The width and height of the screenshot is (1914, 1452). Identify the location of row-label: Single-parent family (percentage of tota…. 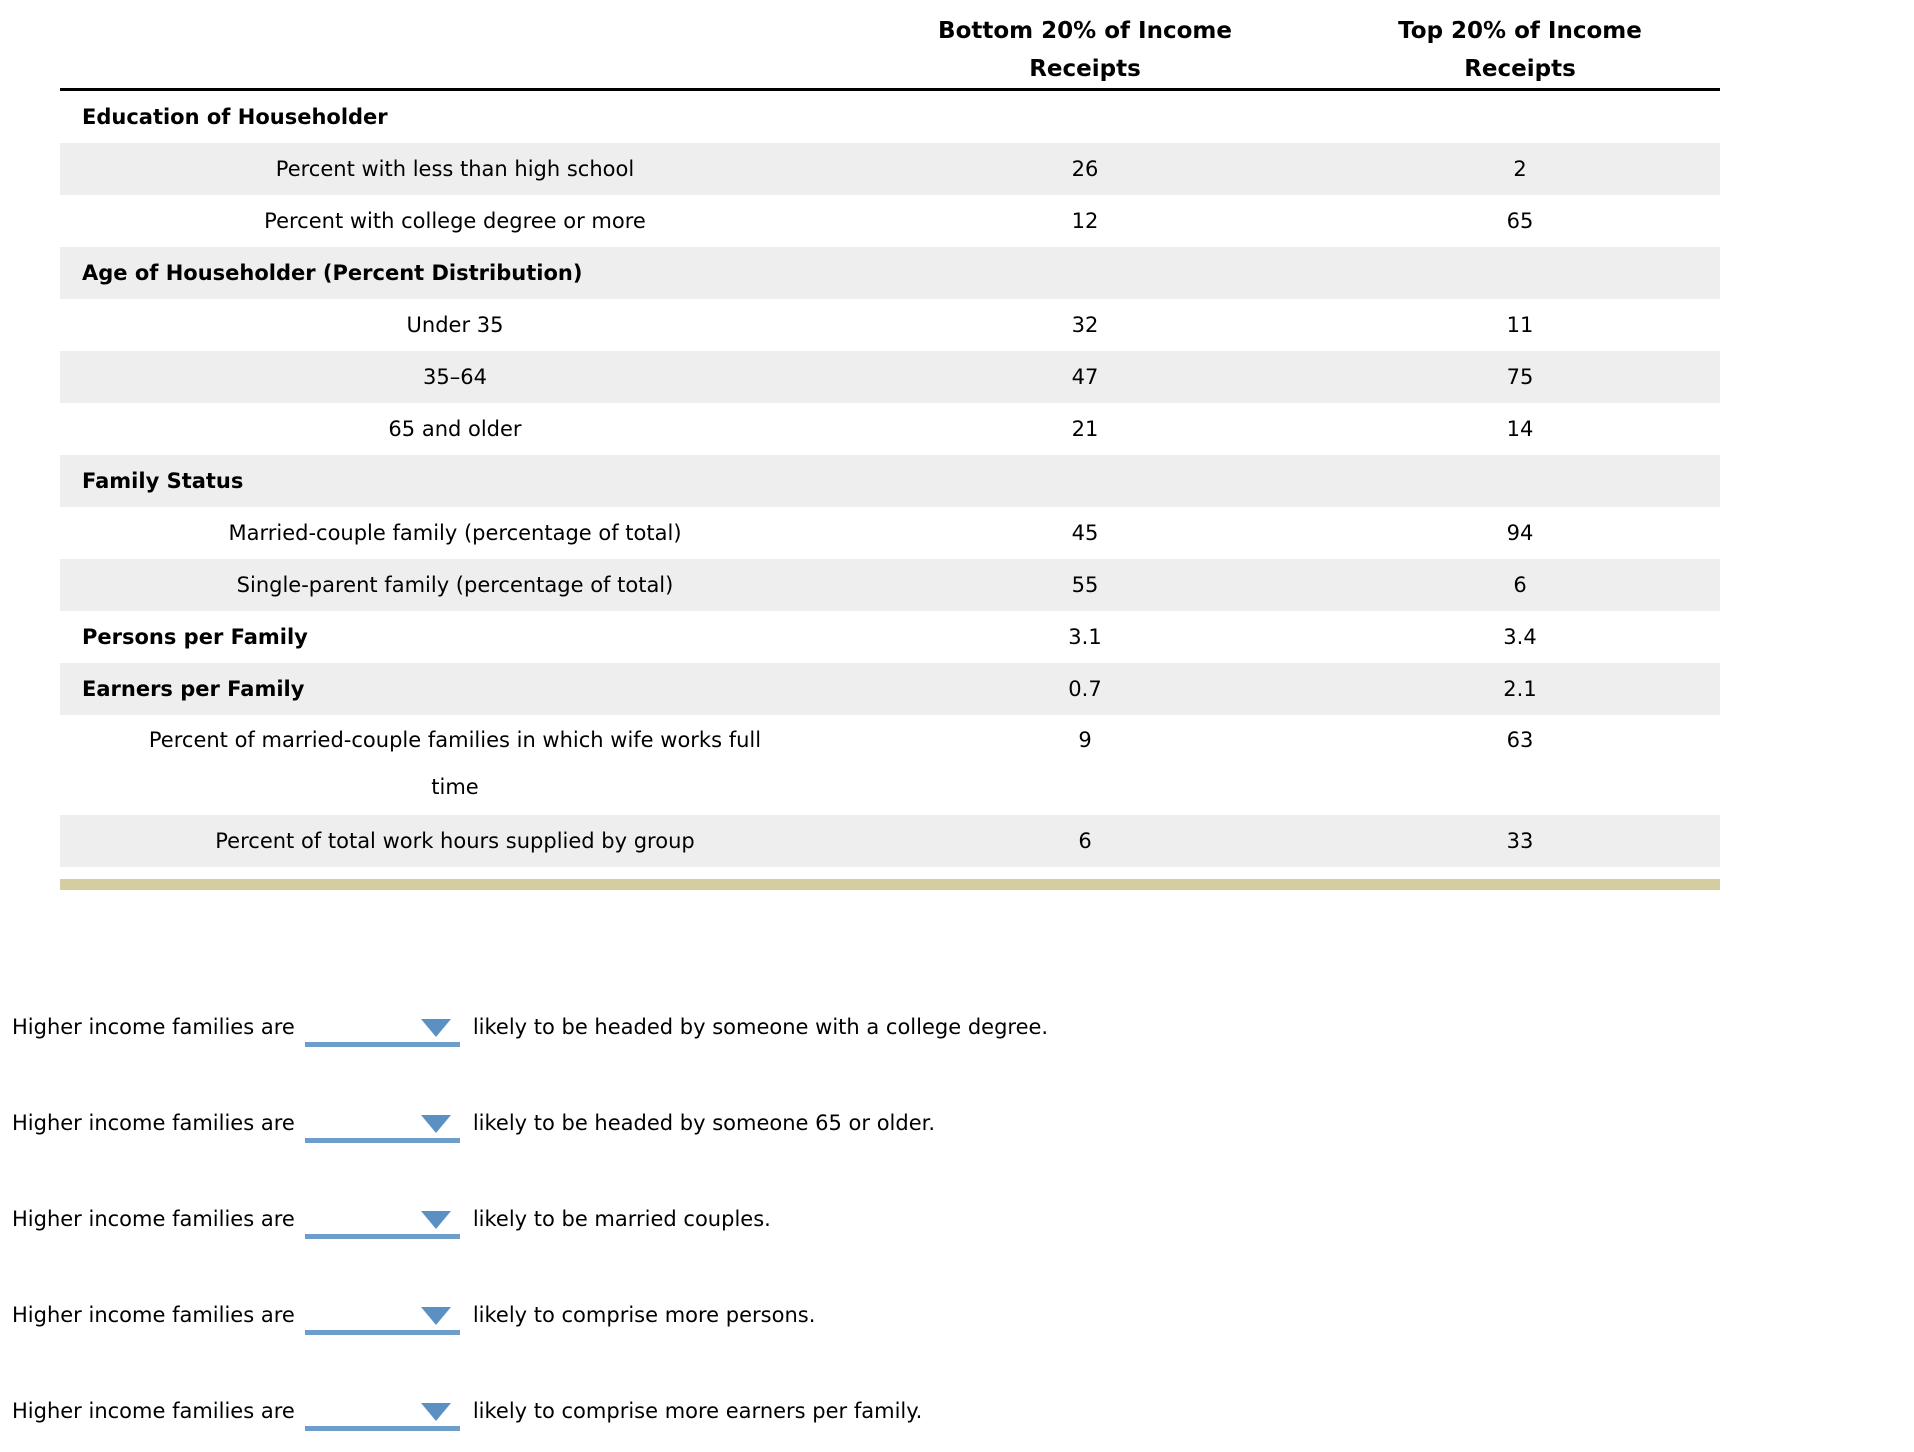
(455, 585).